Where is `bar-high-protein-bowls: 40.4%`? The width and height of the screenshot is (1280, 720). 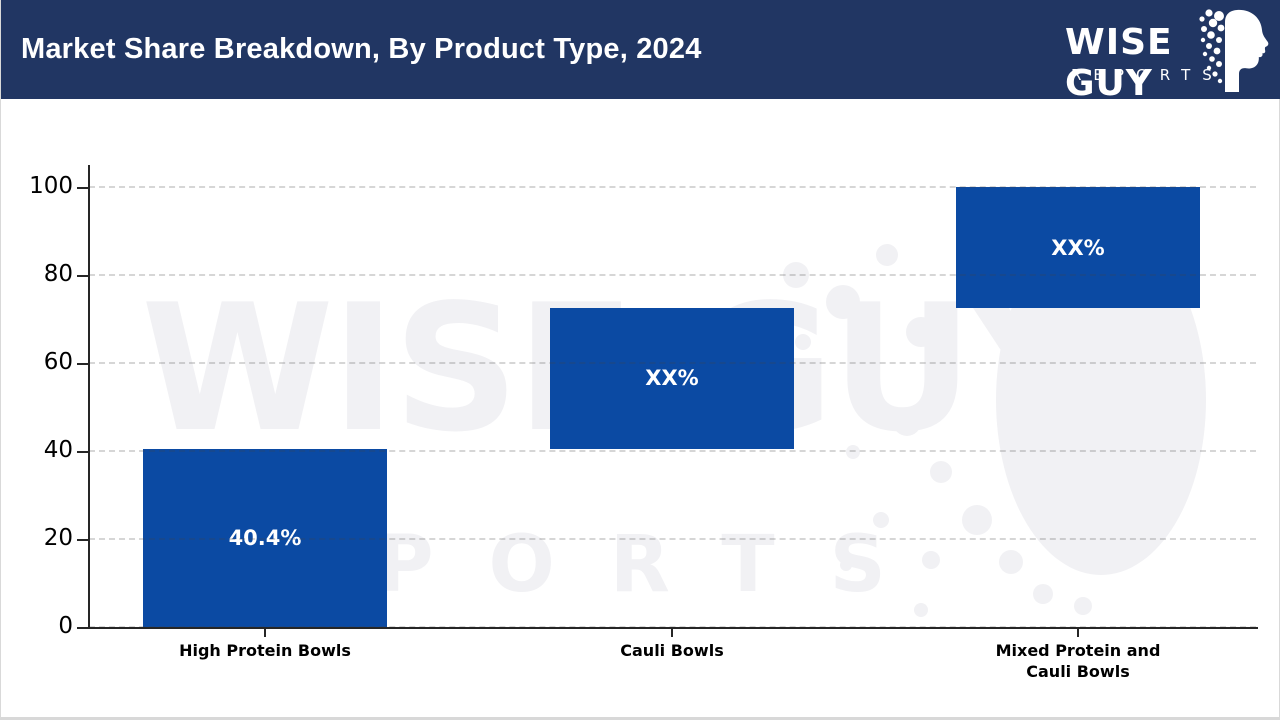
bar-high-protein-bowls: 40.4% is located at coordinates (265, 538).